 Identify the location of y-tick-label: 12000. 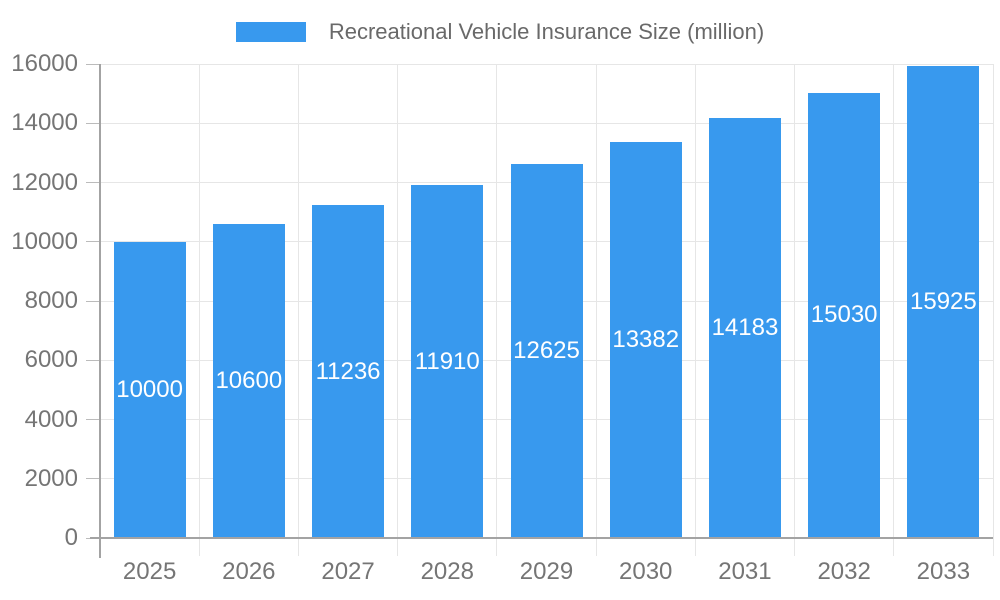
(44, 182).